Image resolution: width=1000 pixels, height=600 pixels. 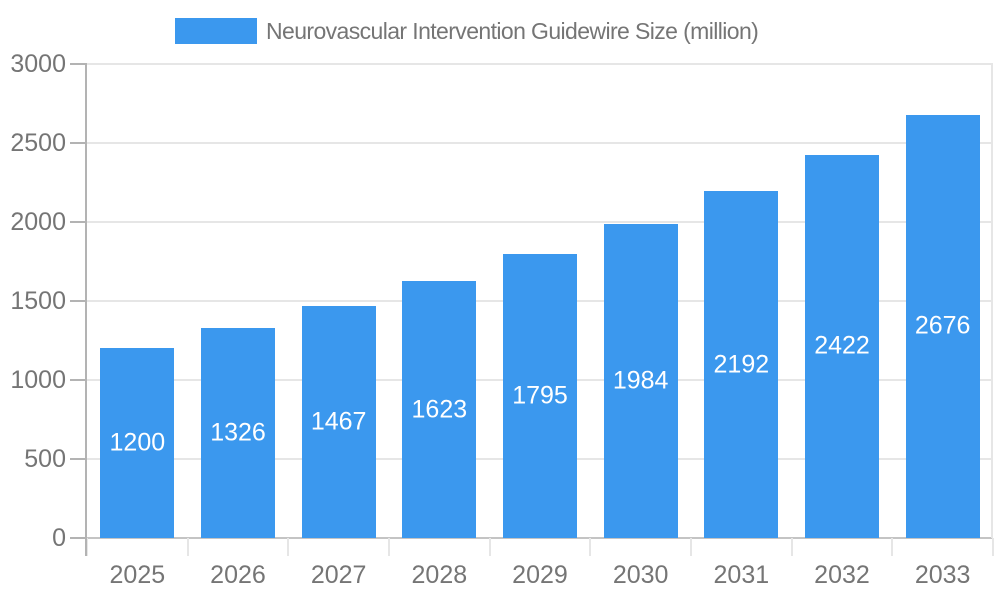 I want to click on bar-value-label: 1200, so click(x=137, y=442).